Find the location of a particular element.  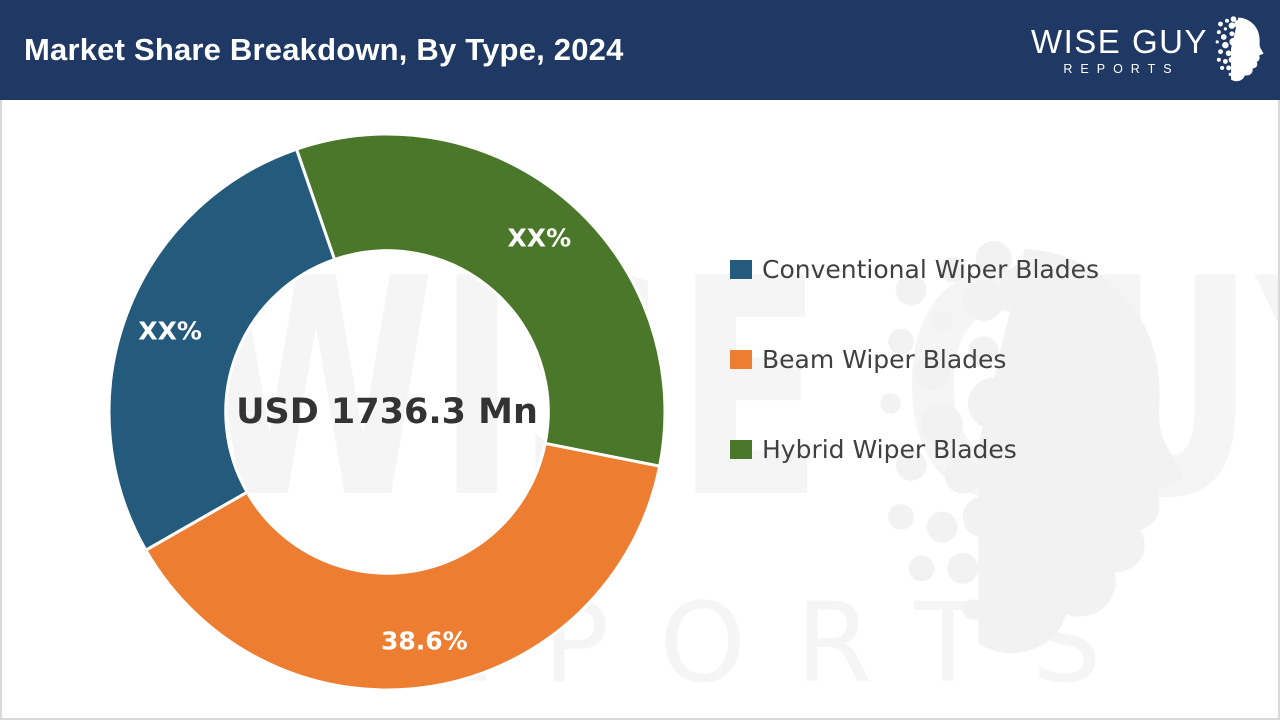

legend-swatch-green is located at coordinates (741, 449).